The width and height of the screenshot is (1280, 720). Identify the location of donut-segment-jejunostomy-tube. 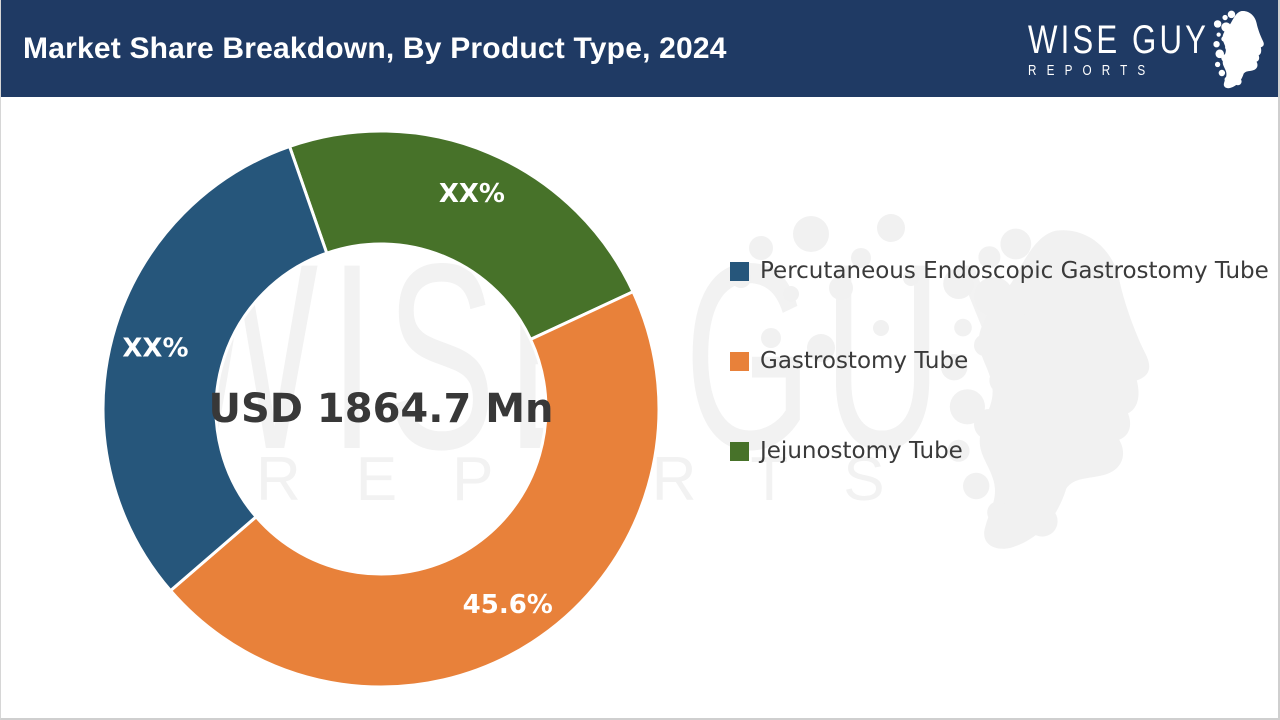
(461, 235).